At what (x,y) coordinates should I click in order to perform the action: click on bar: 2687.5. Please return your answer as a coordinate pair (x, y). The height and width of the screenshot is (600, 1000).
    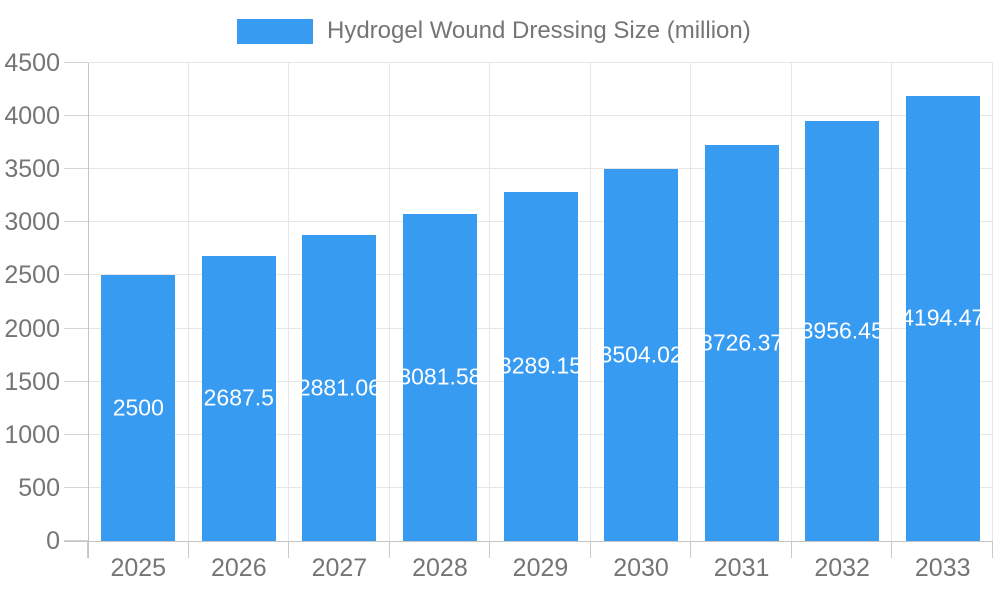
    Looking at the image, I should click on (238, 398).